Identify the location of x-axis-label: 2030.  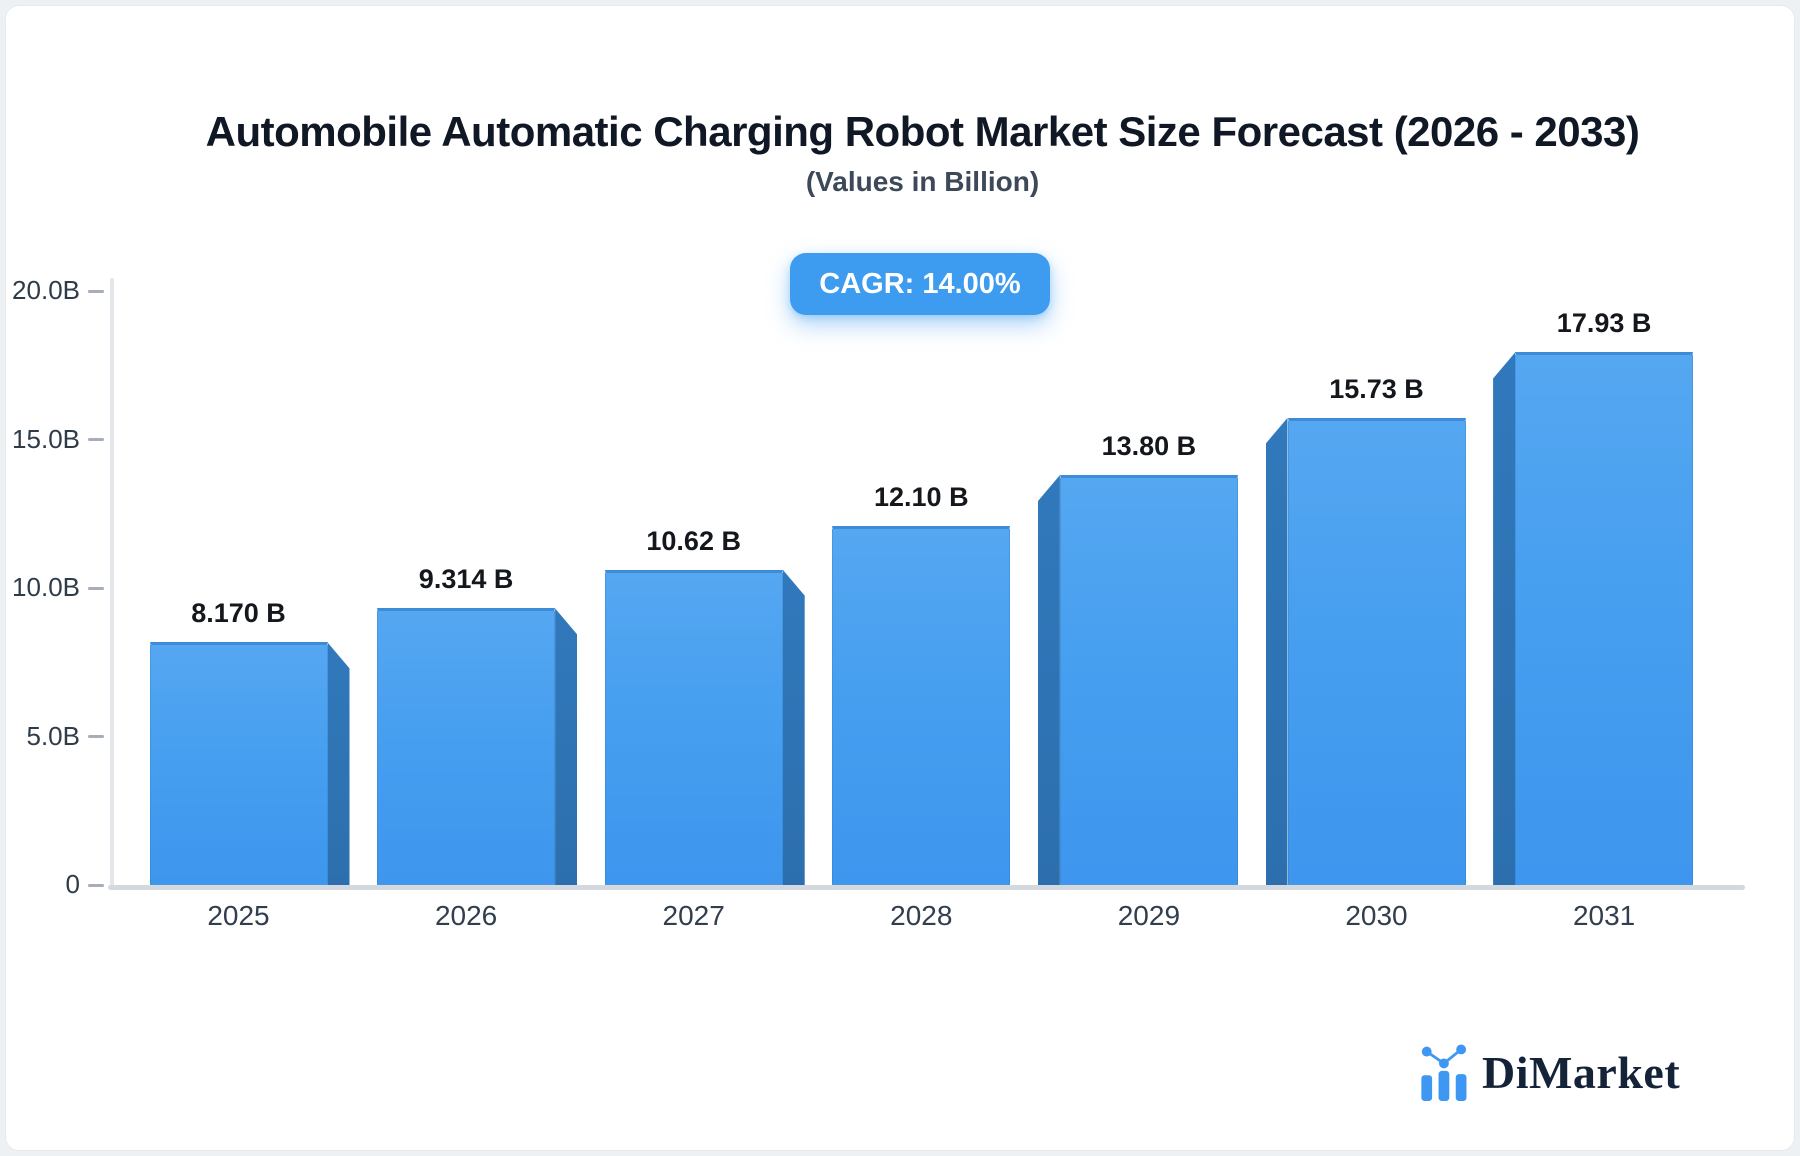
(1376, 915).